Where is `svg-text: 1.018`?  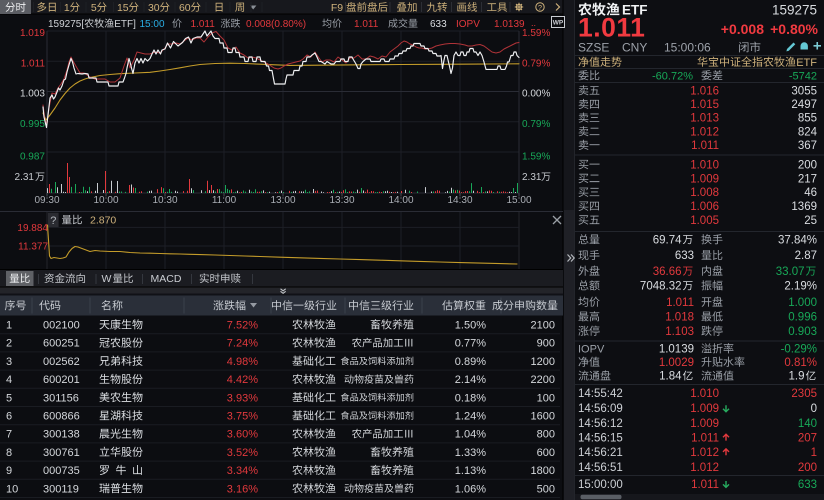 svg-text: 1.018 is located at coordinates (679, 318).